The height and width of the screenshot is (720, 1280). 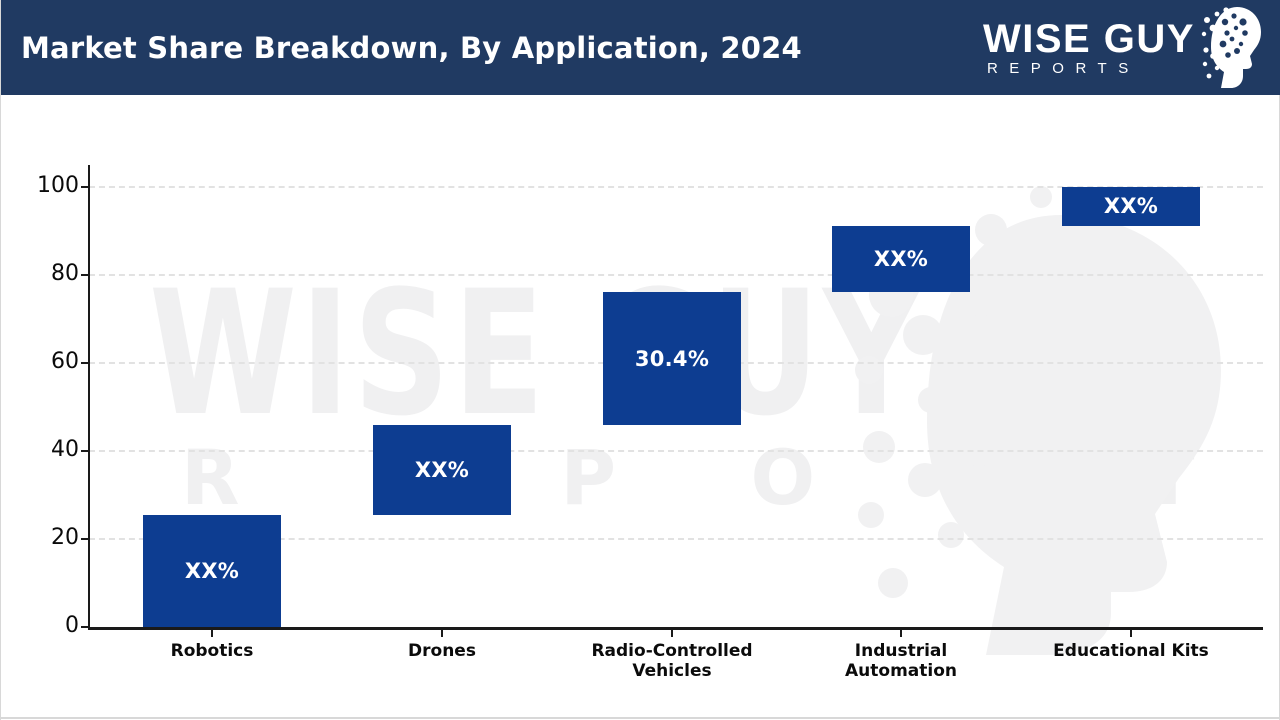 I want to click on x-tick-label-line: Automation, so click(x=901, y=671).